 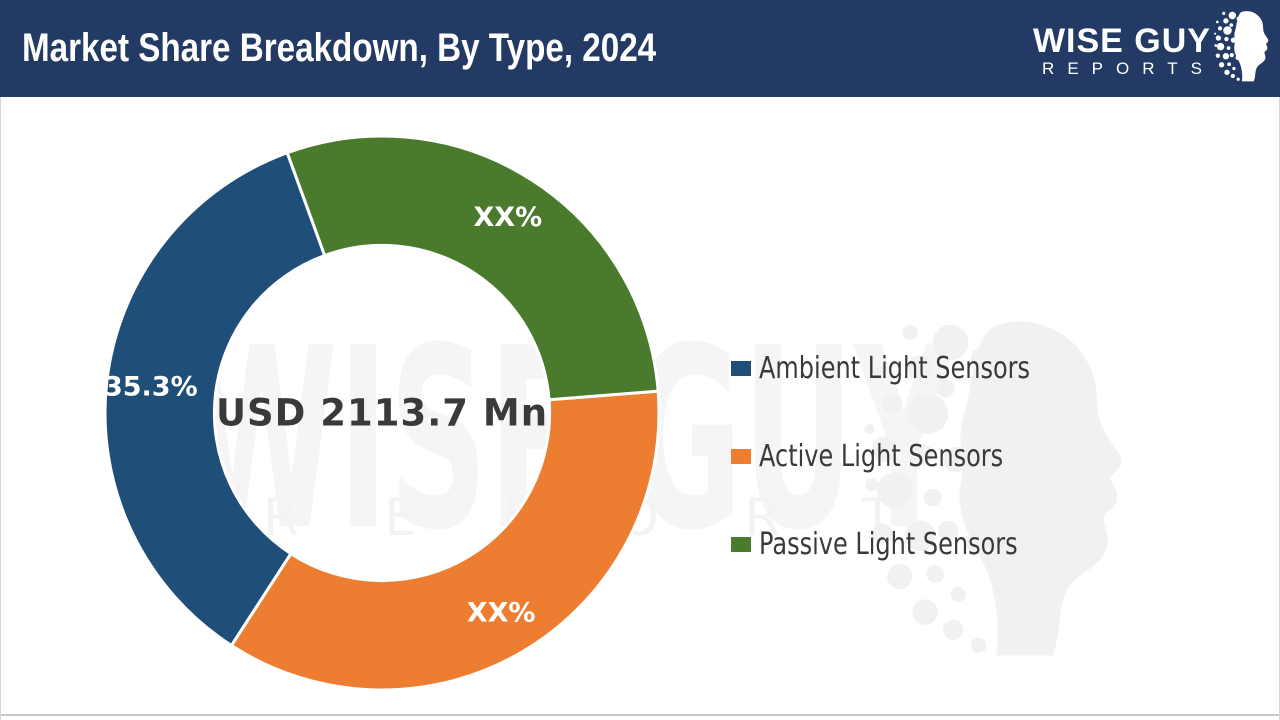 I want to click on legend-swatch-active-light-sensors, so click(x=741, y=456).